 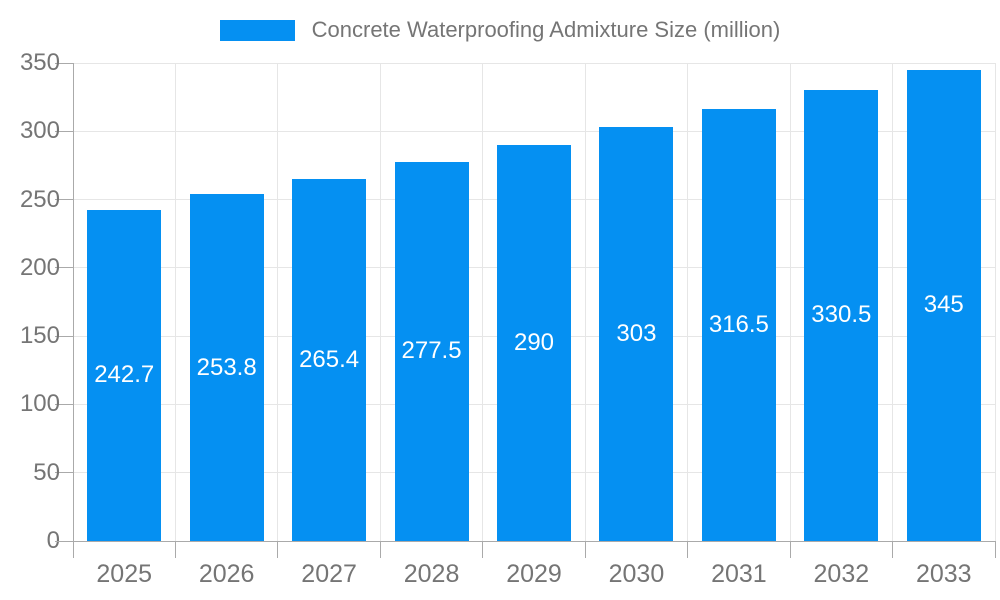 I want to click on legend-swatch, so click(x=257, y=30).